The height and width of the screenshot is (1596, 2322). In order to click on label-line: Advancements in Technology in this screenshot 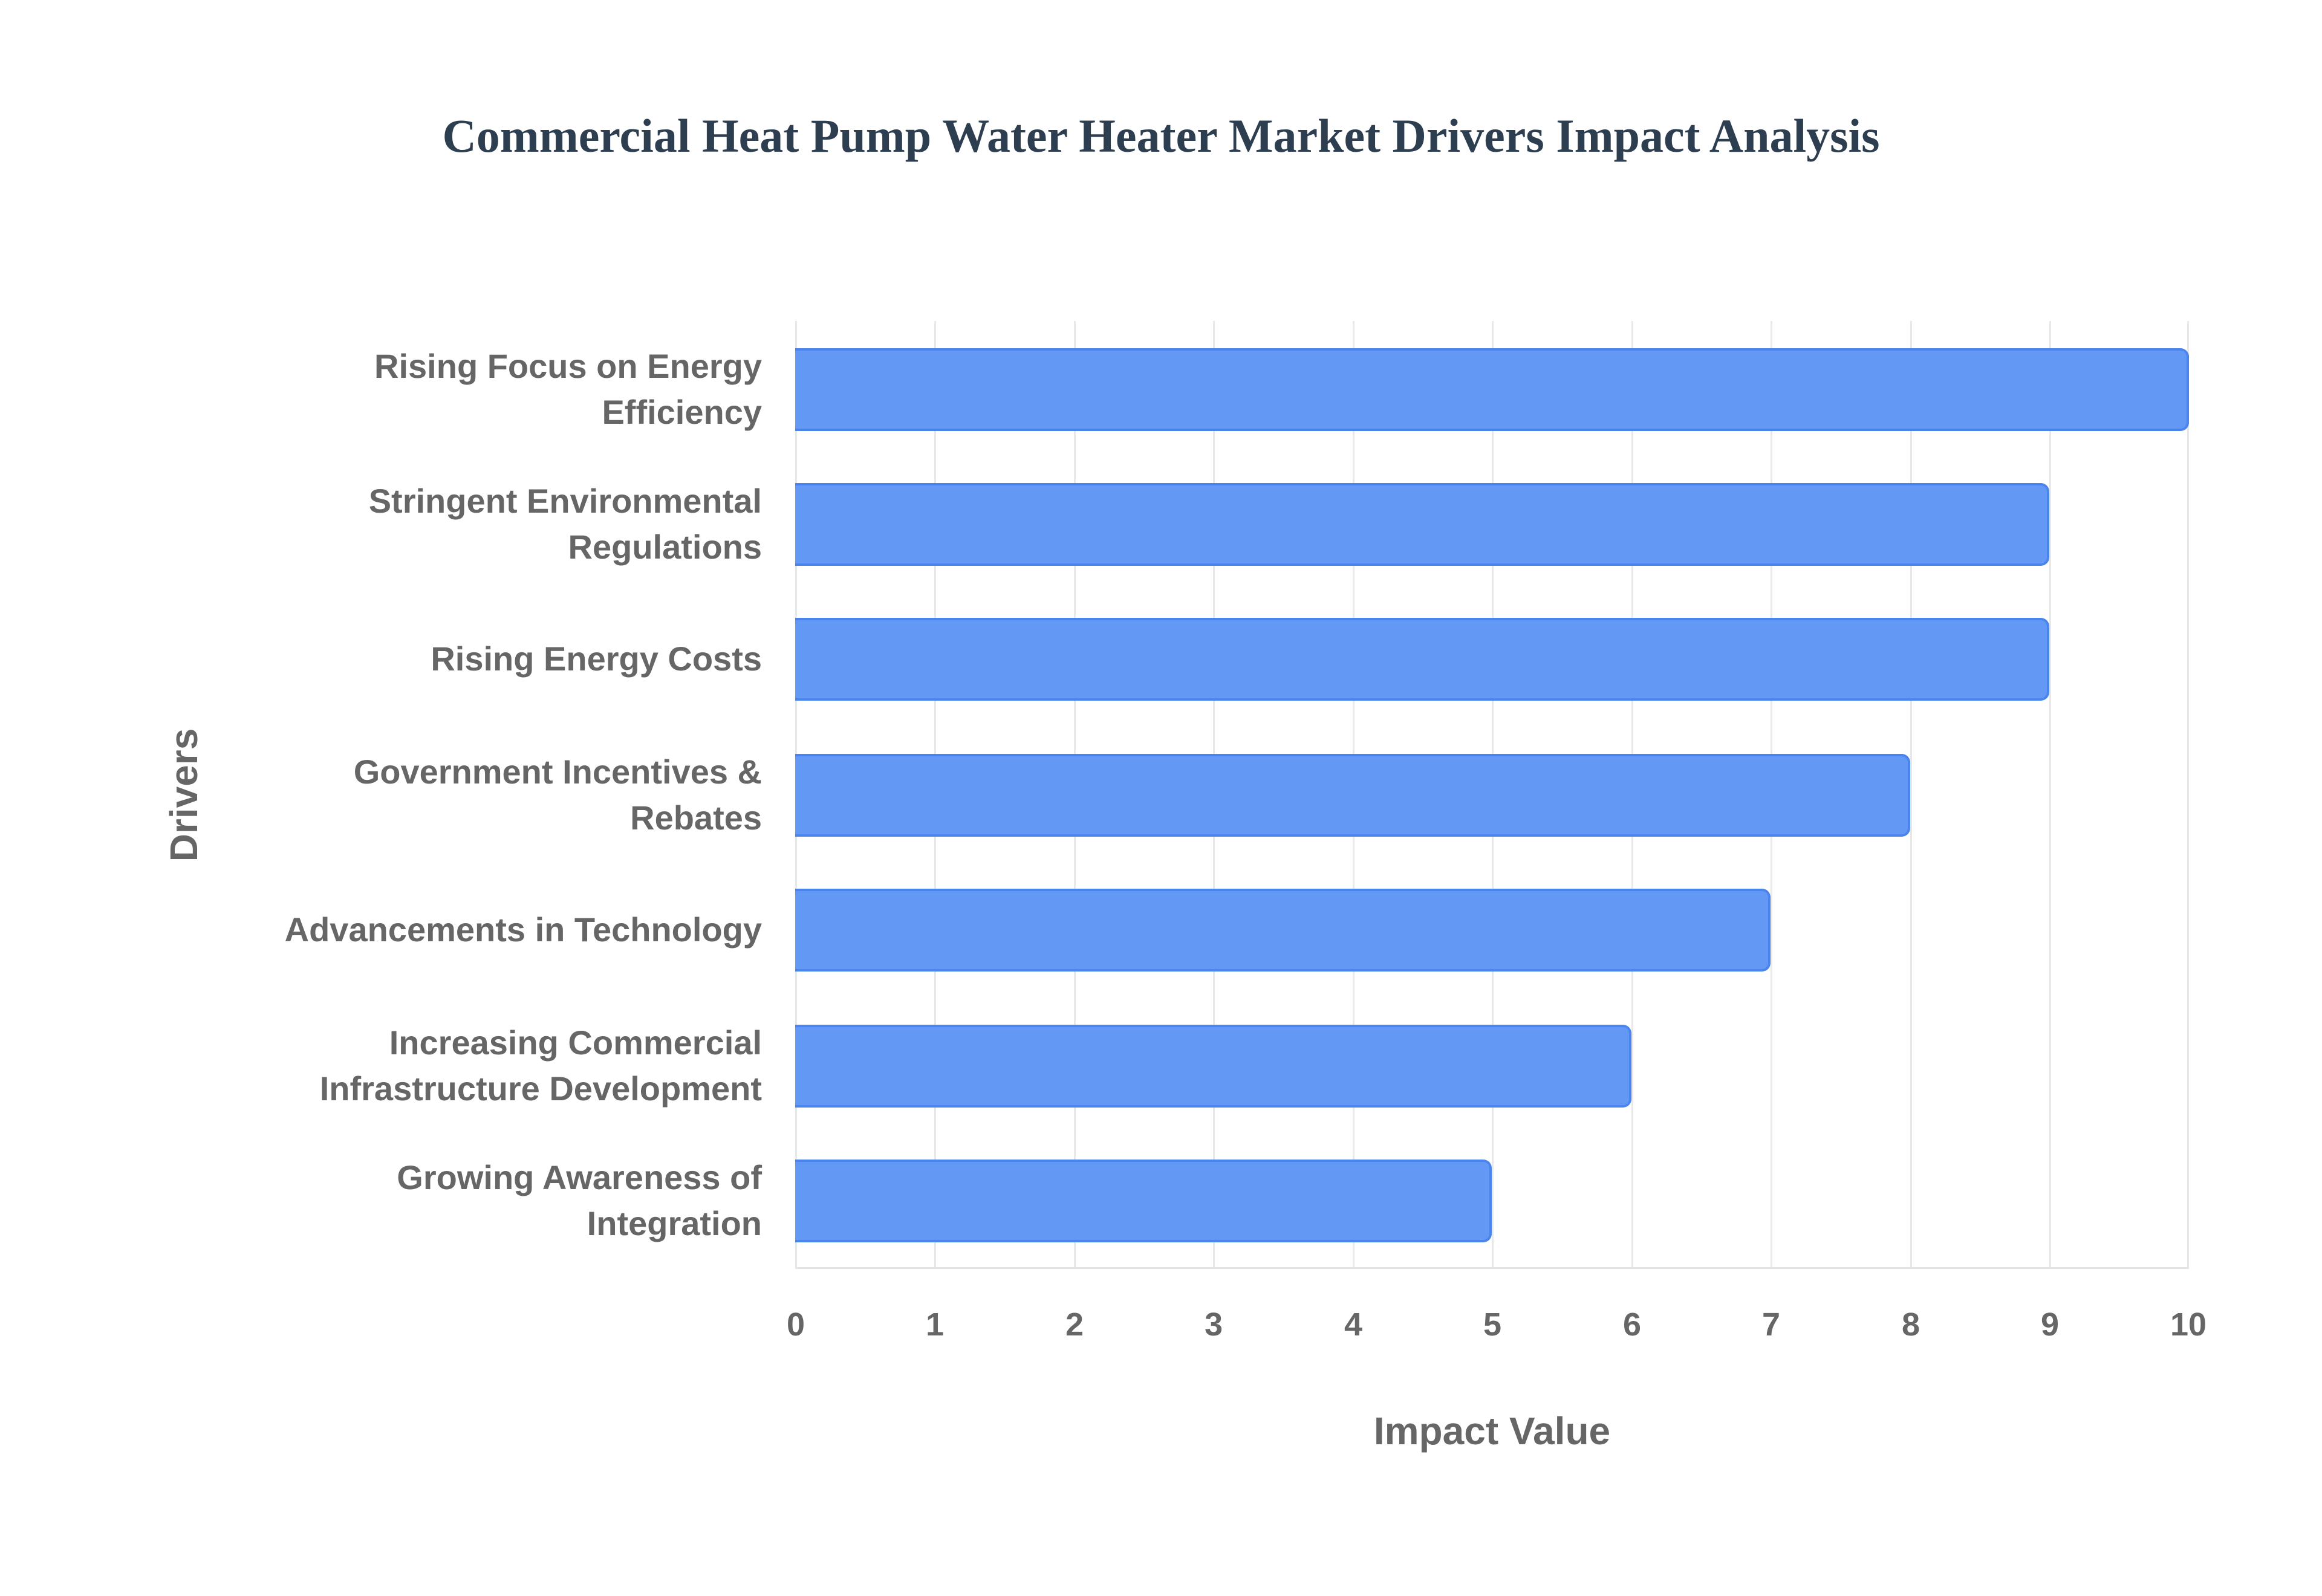, I will do `click(523, 929)`.